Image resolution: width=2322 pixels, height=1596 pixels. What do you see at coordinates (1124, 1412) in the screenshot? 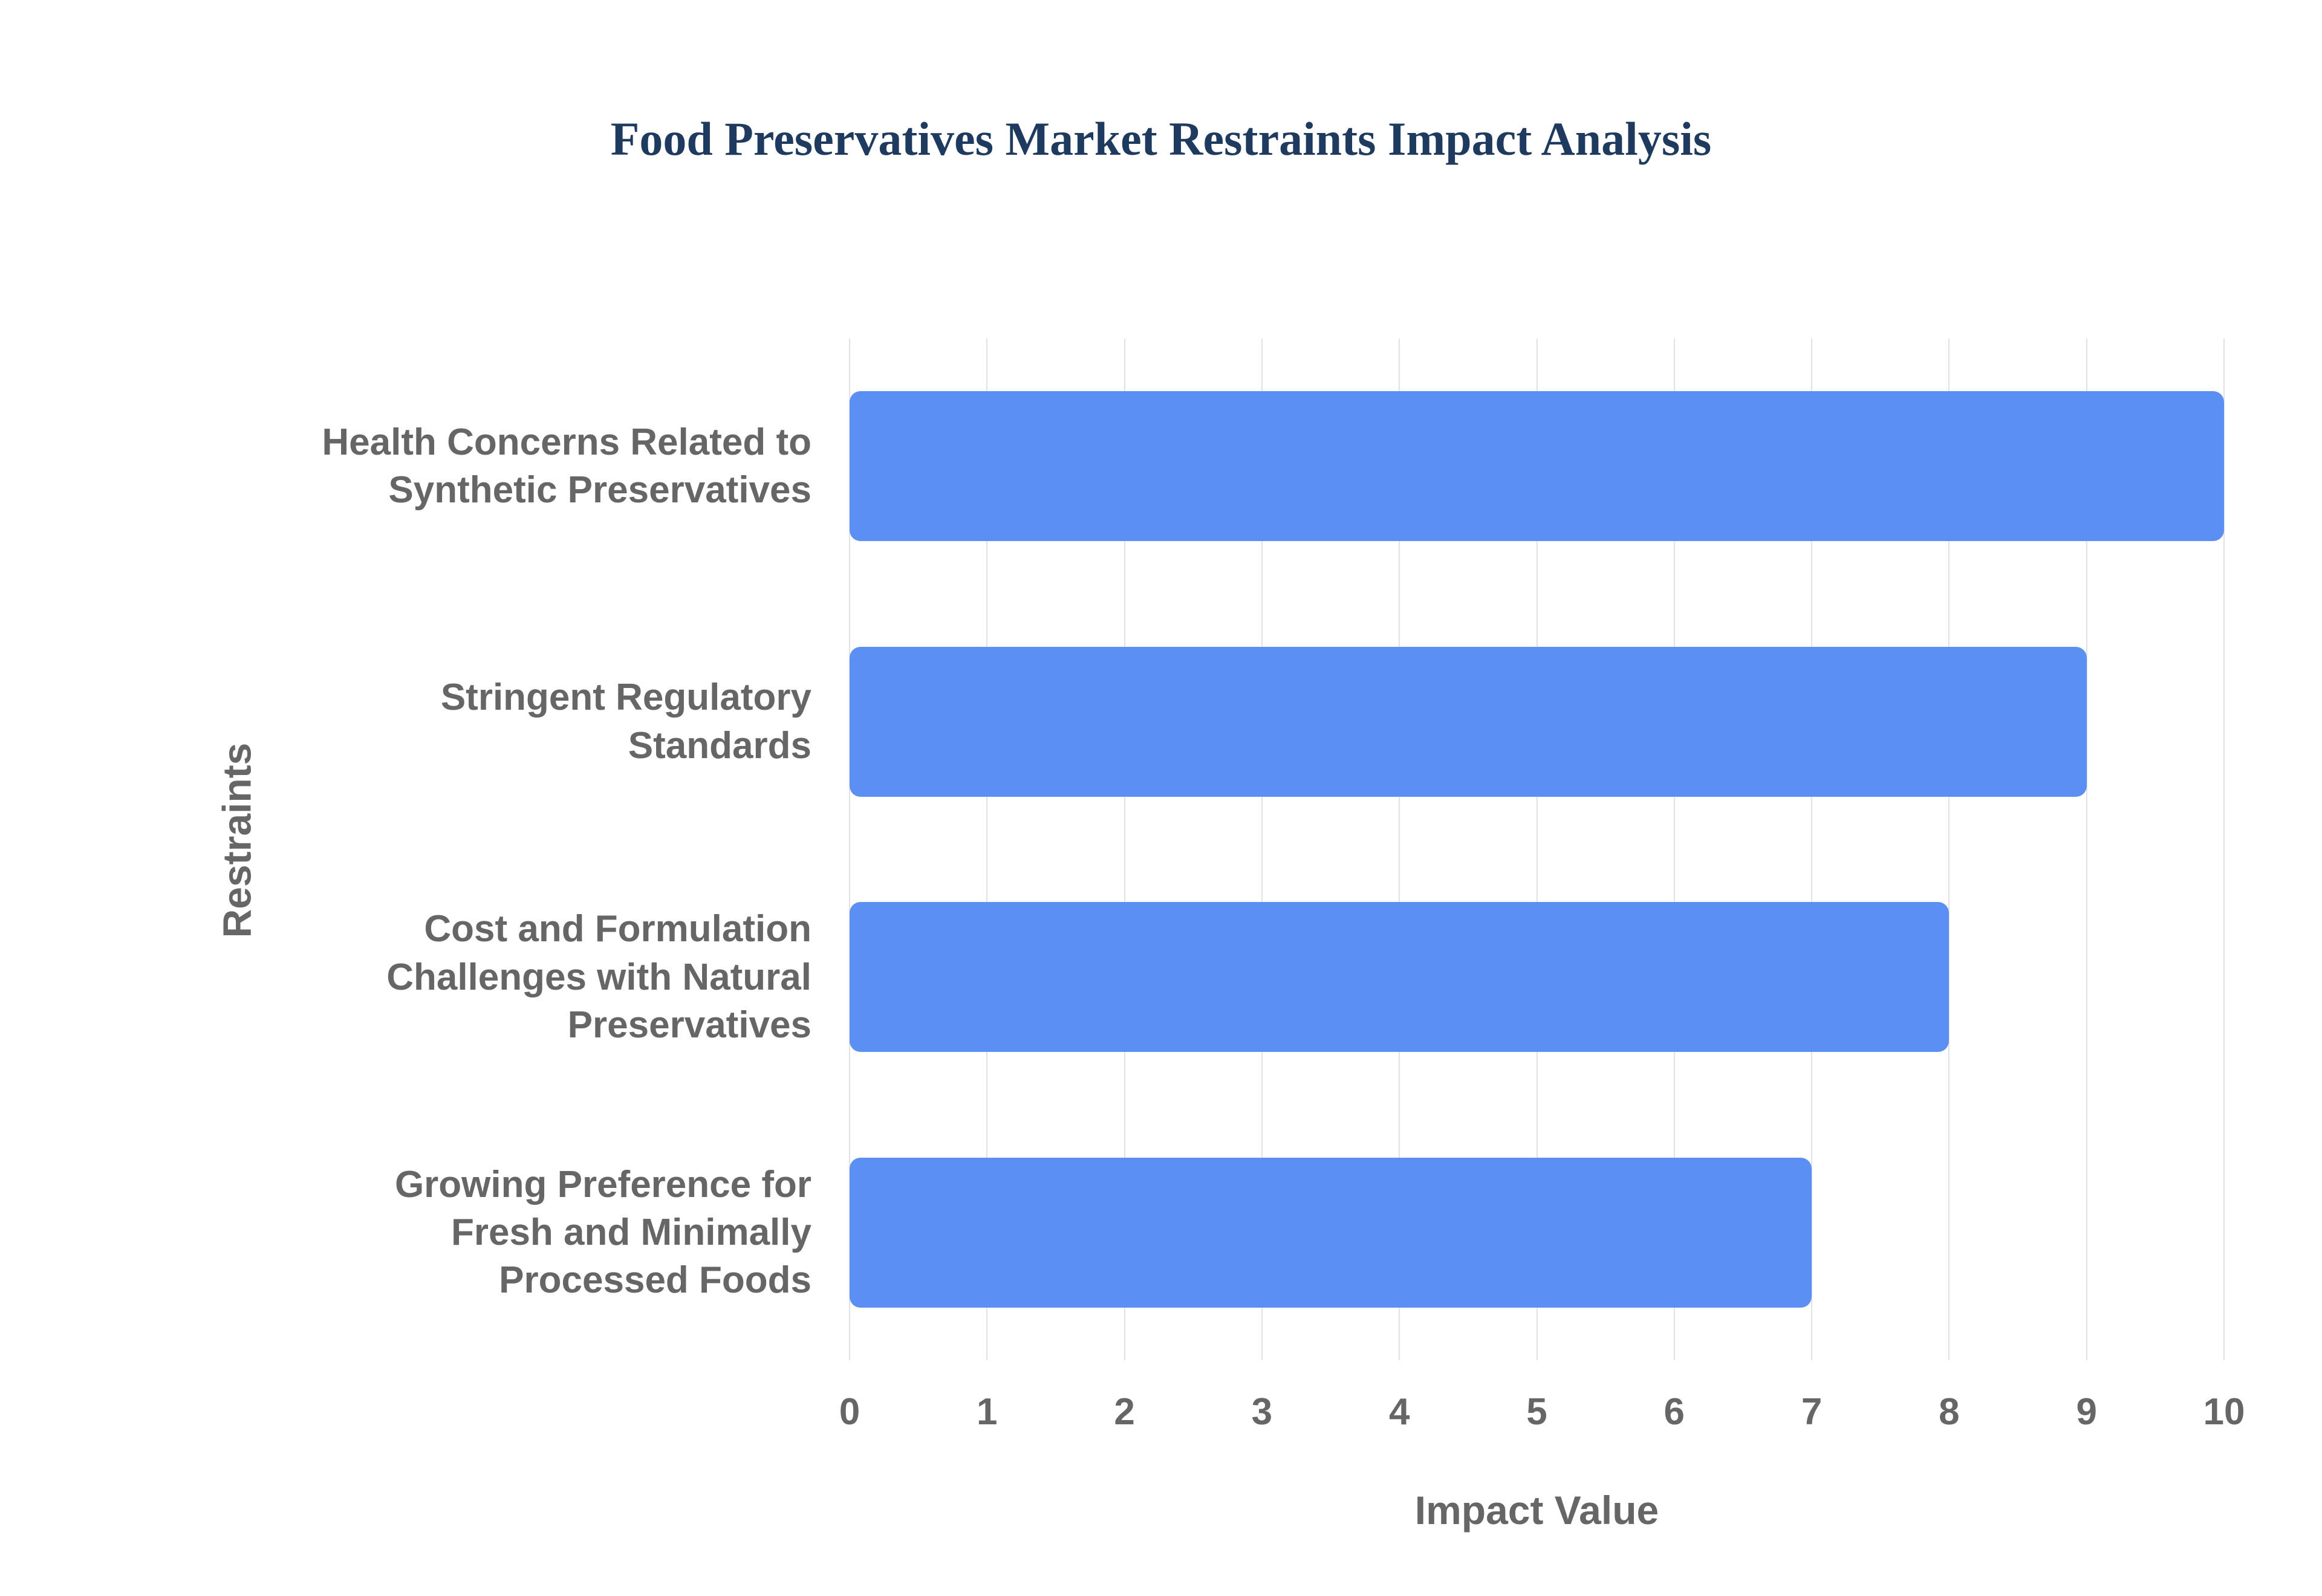
I see `x-tick-label: 2` at bounding box center [1124, 1412].